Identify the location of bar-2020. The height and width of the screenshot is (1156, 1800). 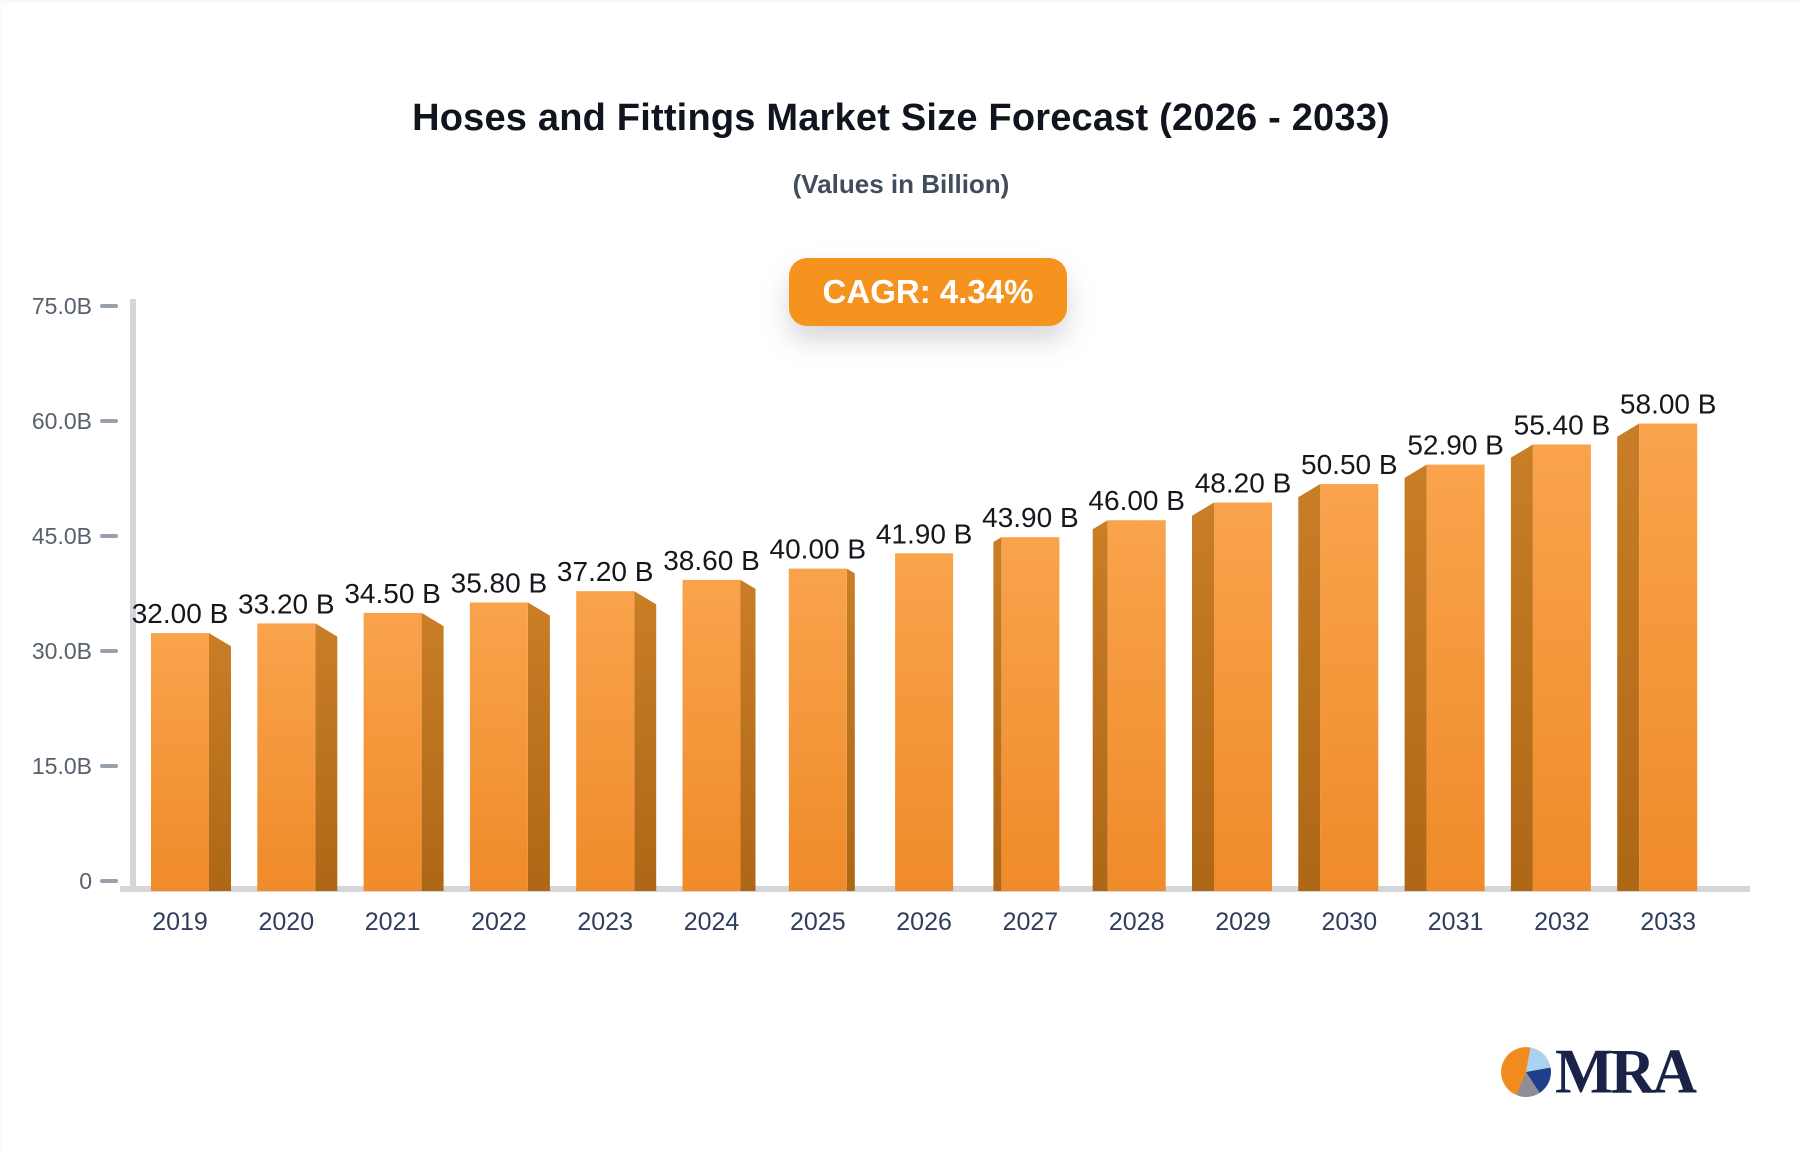
(286, 757).